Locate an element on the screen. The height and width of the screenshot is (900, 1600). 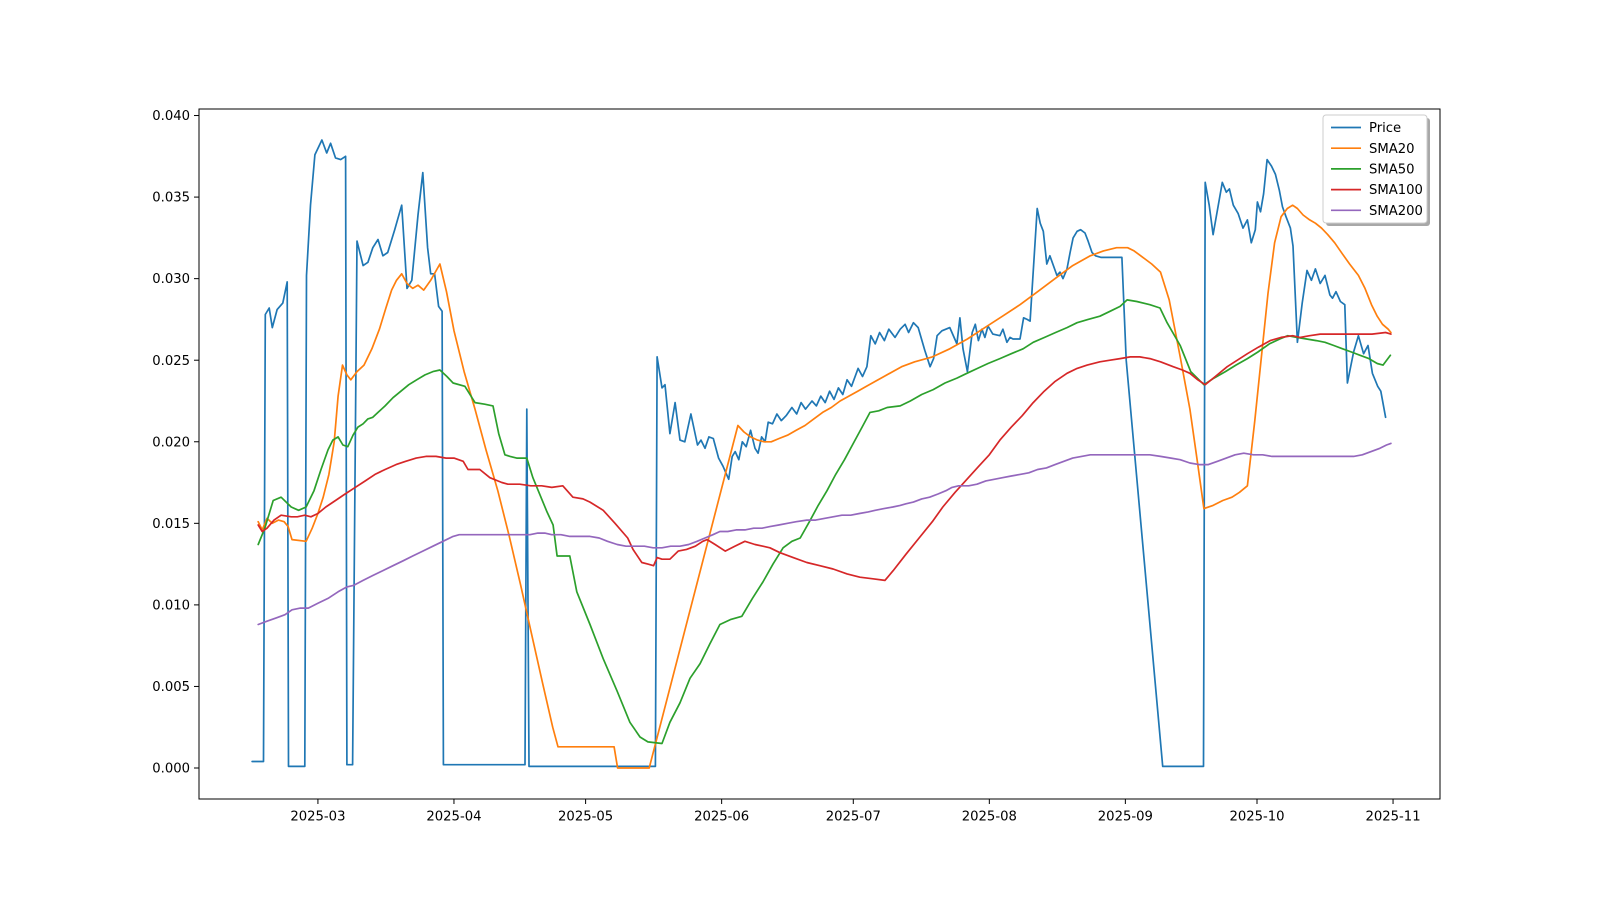
legend-box is located at coordinates (1375, 169).